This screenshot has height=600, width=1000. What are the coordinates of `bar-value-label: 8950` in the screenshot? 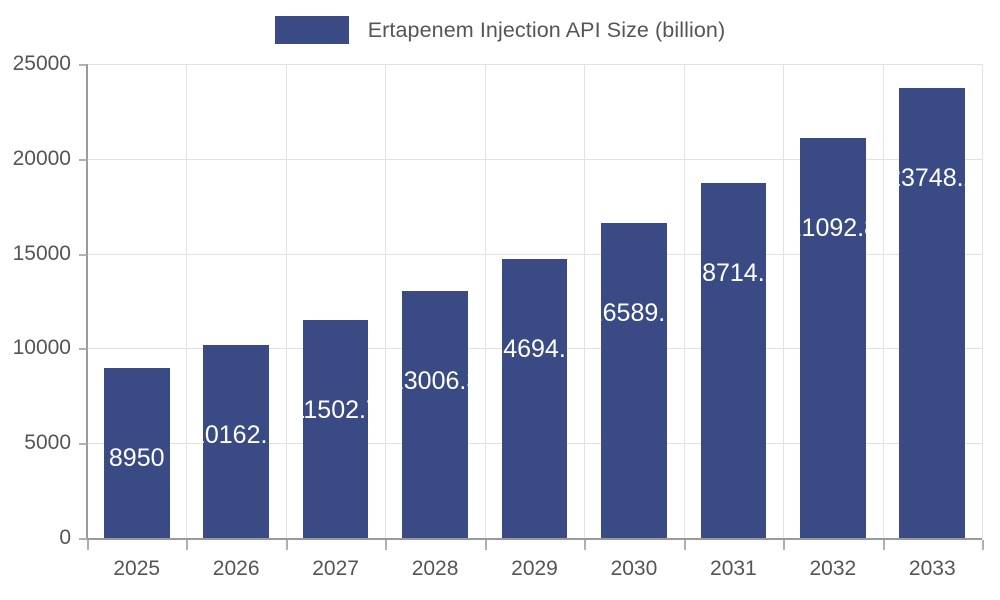 It's located at (136, 458).